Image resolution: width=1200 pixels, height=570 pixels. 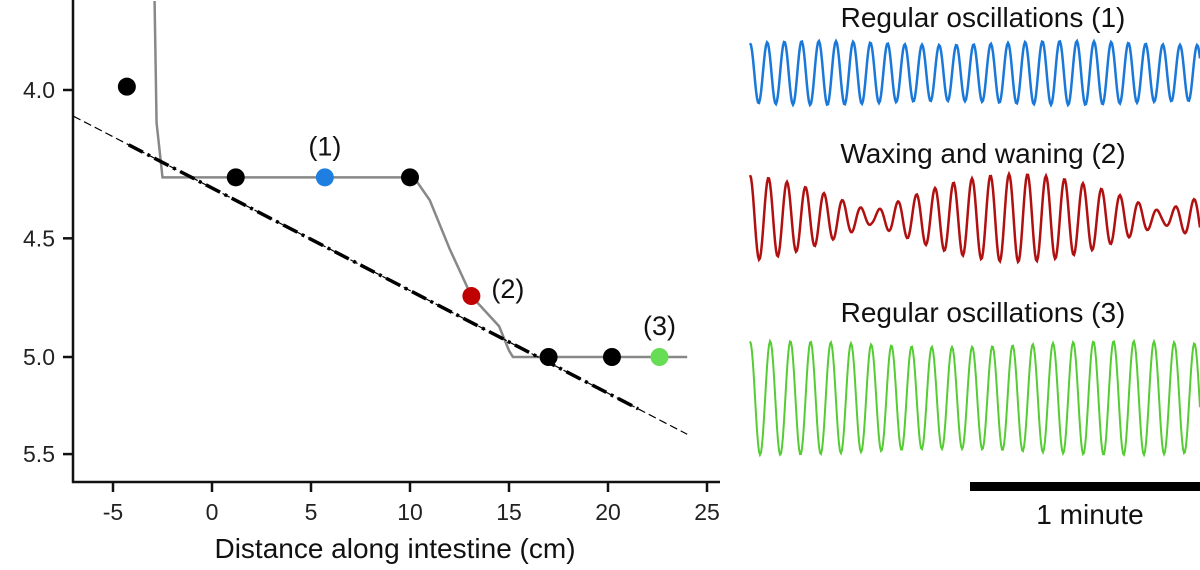 What do you see at coordinates (707, 512) in the screenshot?
I see `x-tick-label: 25` at bounding box center [707, 512].